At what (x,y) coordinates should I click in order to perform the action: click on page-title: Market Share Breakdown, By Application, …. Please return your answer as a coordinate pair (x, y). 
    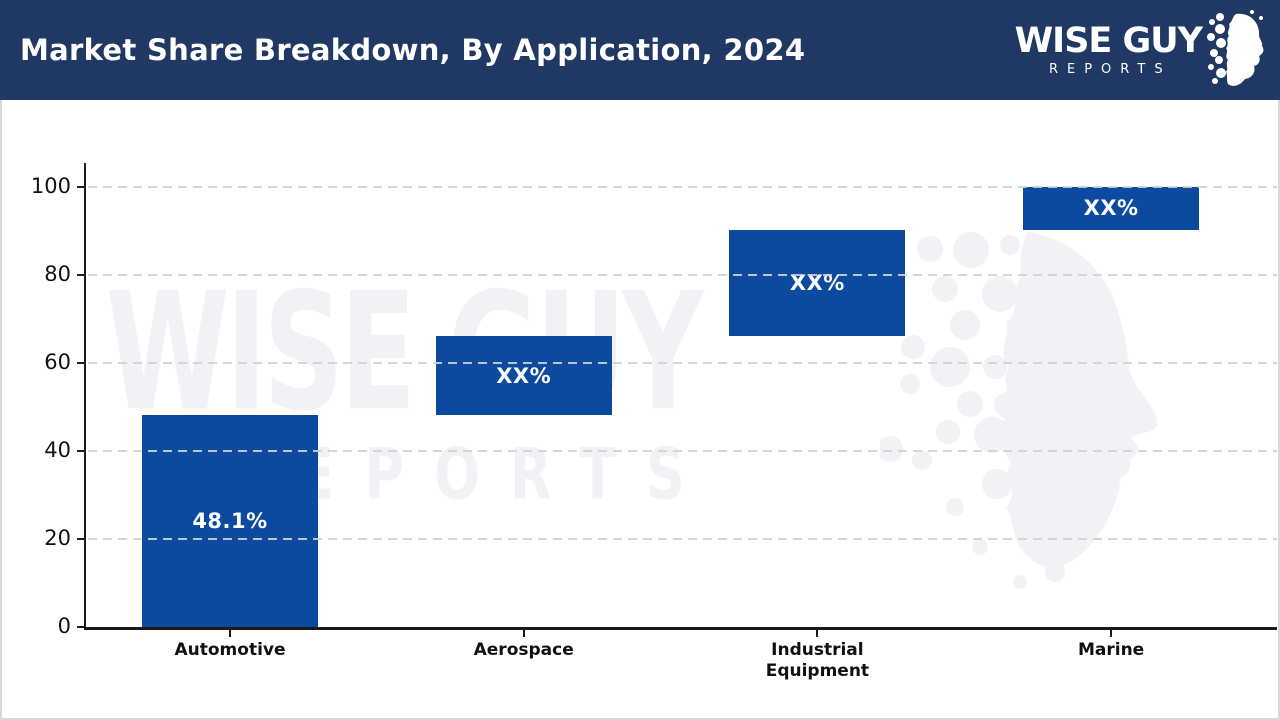
    Looking at the image, I should click on (413, 50).